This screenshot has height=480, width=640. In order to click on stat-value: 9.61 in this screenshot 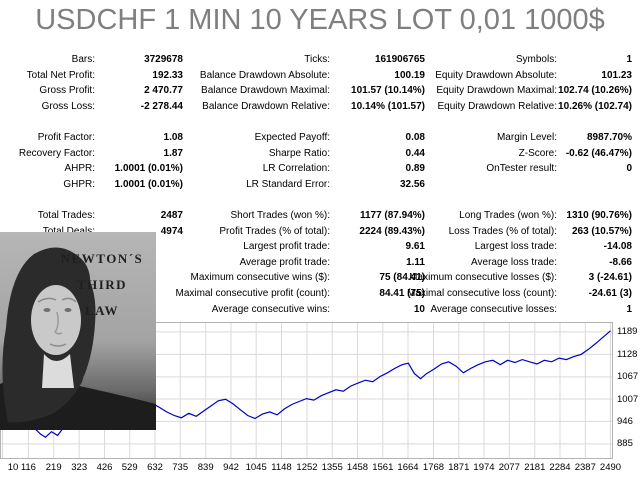, I will do `click(415, 247)`.